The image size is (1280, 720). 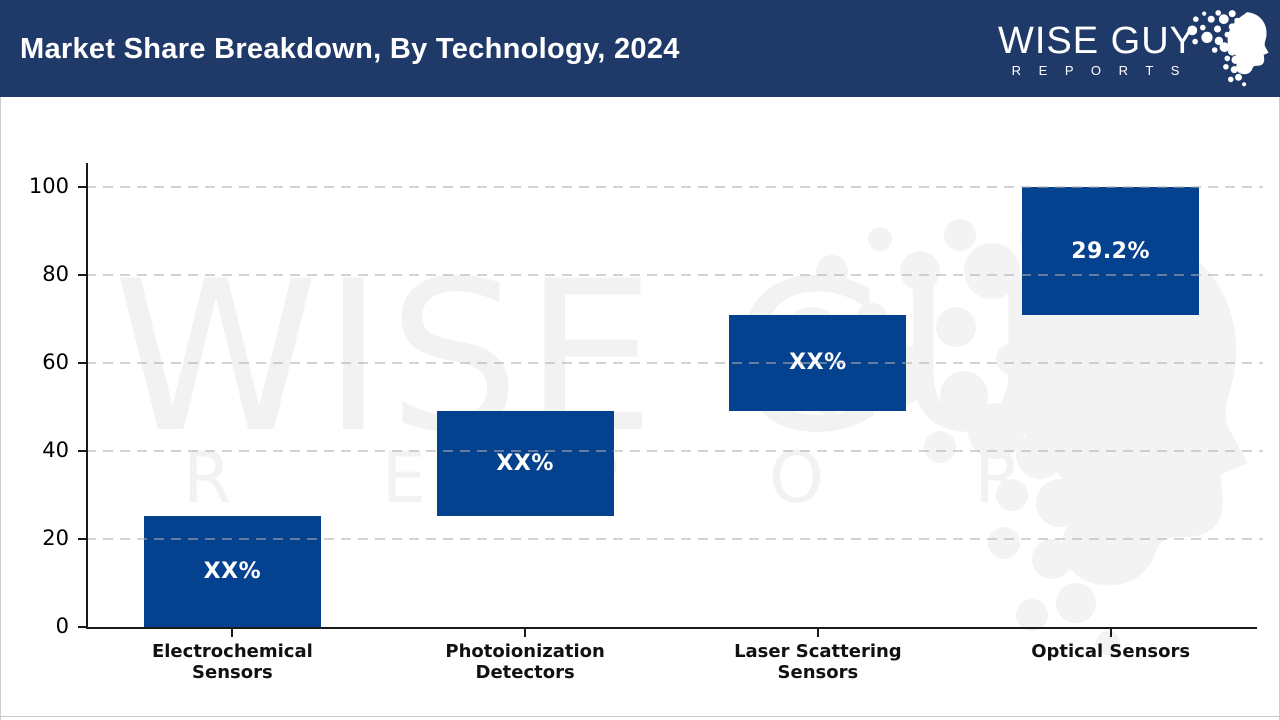 I want to click on bottom-divider, so click(x=640, y=716).